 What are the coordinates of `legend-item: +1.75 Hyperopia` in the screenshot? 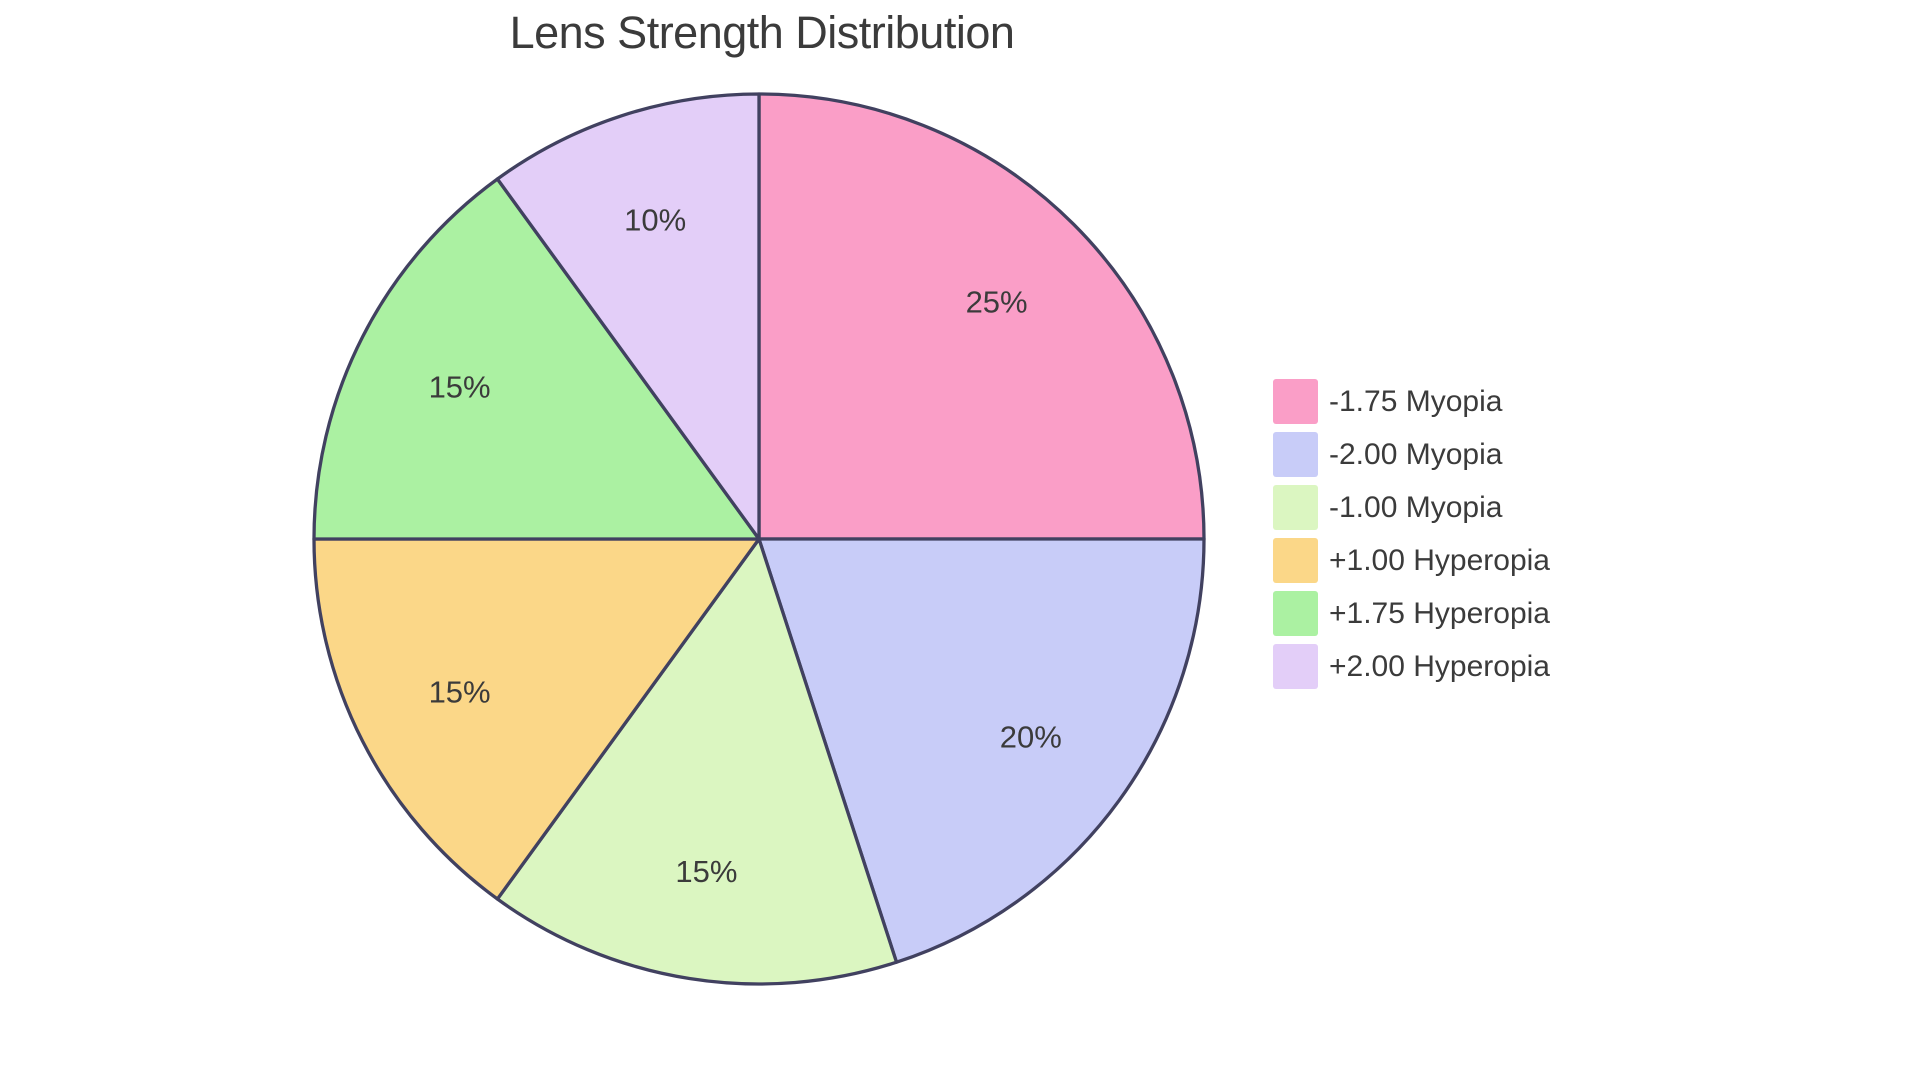 It's located at (1411, 613).